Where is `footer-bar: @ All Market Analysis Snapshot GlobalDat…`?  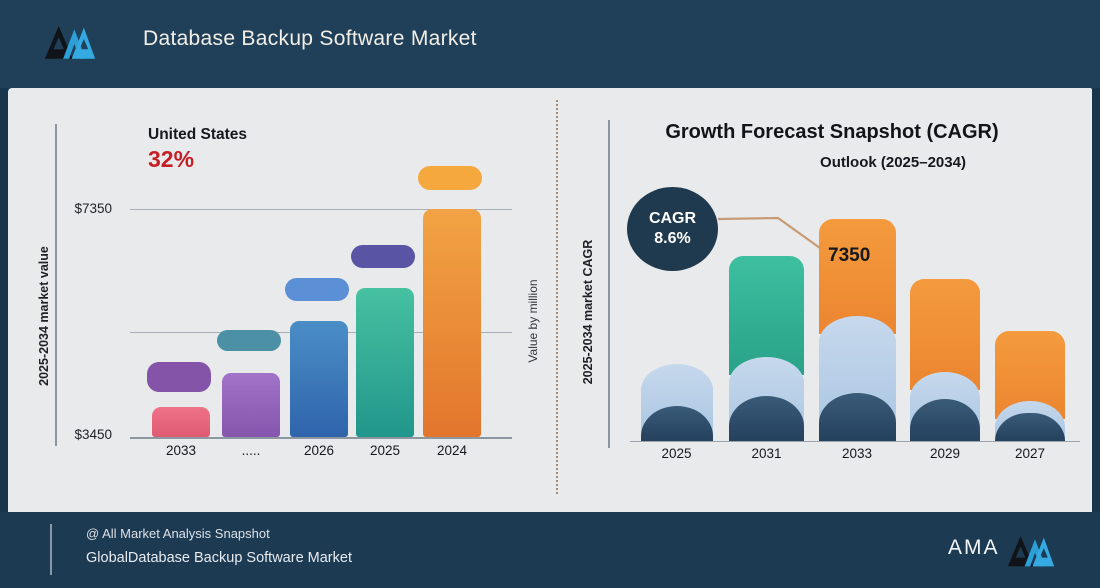 footer-bar: @ All Market Analysis Snapshot GlobalDat… is located at coordinates (550, 550).